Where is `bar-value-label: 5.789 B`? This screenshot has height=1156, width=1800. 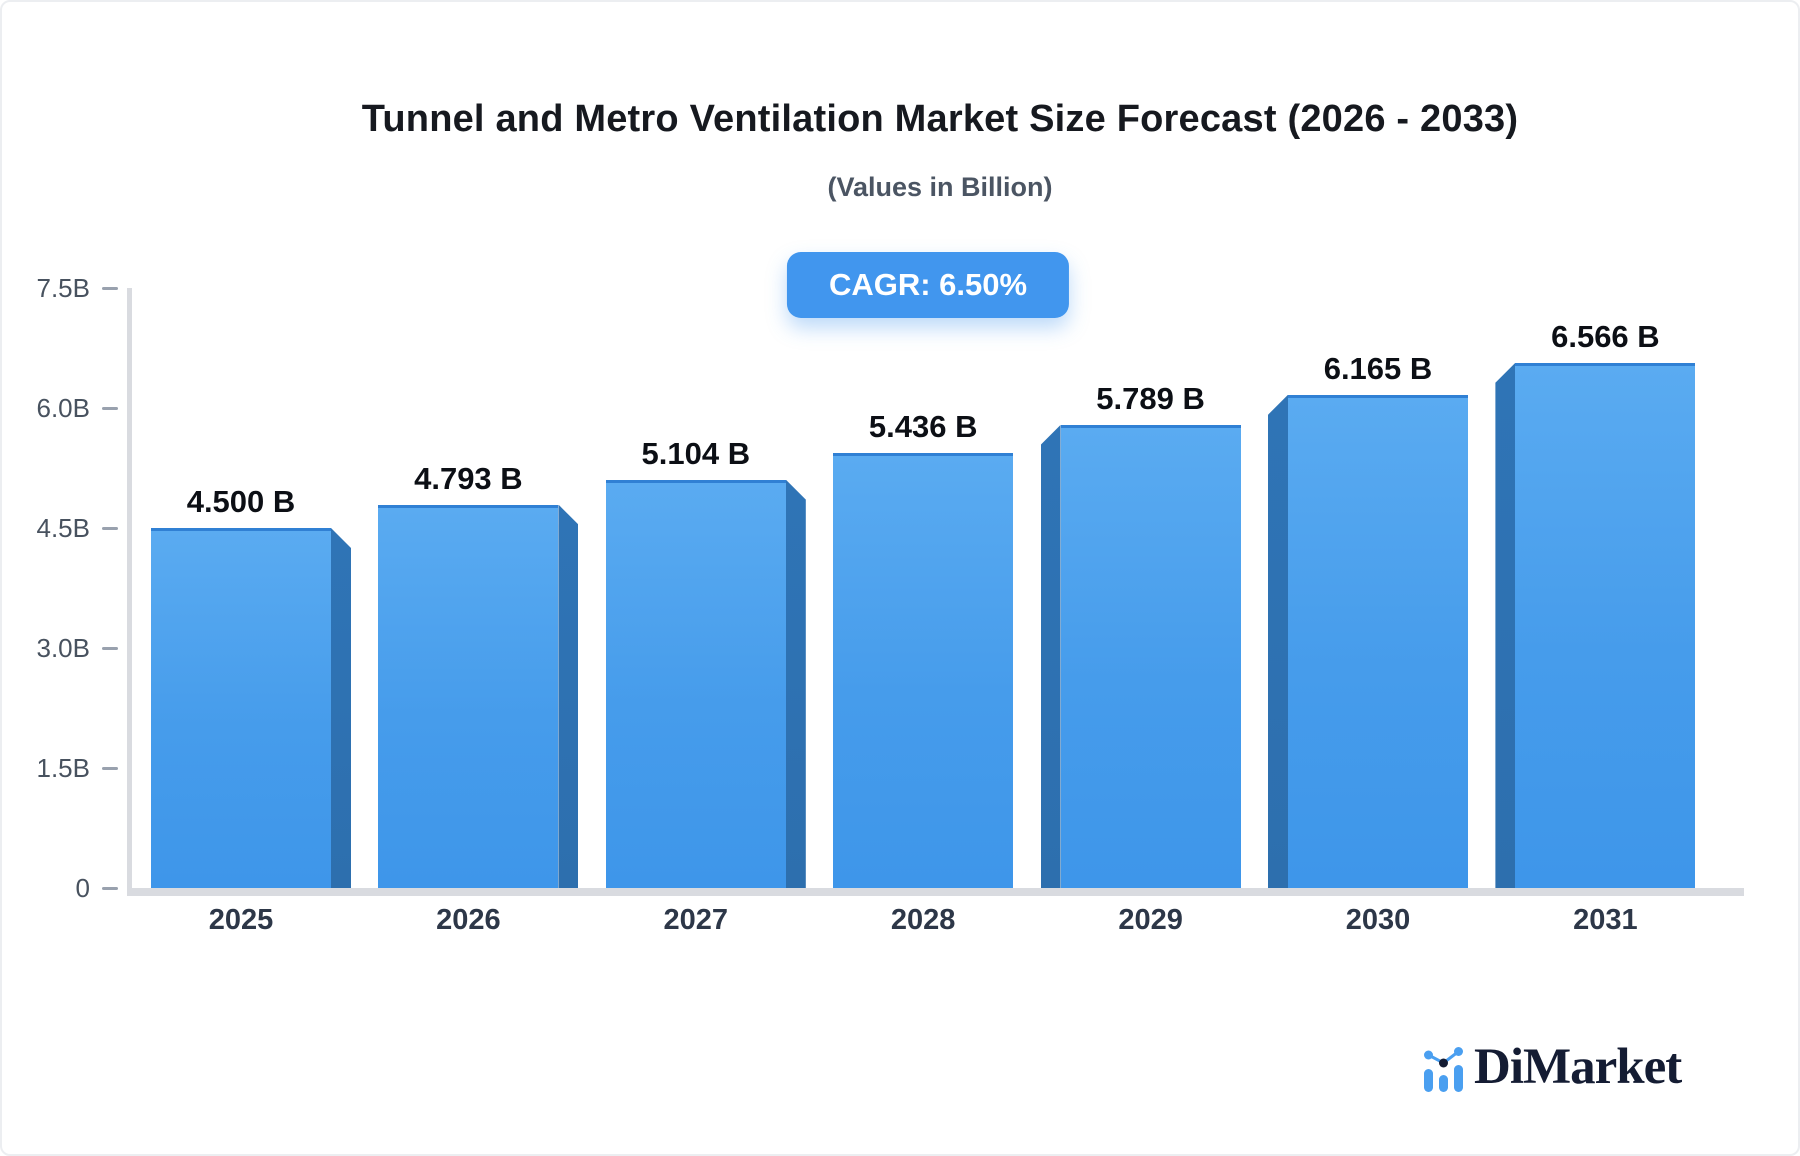
bar-value-label: 5.789 B is located at coordinates (1150, 398).